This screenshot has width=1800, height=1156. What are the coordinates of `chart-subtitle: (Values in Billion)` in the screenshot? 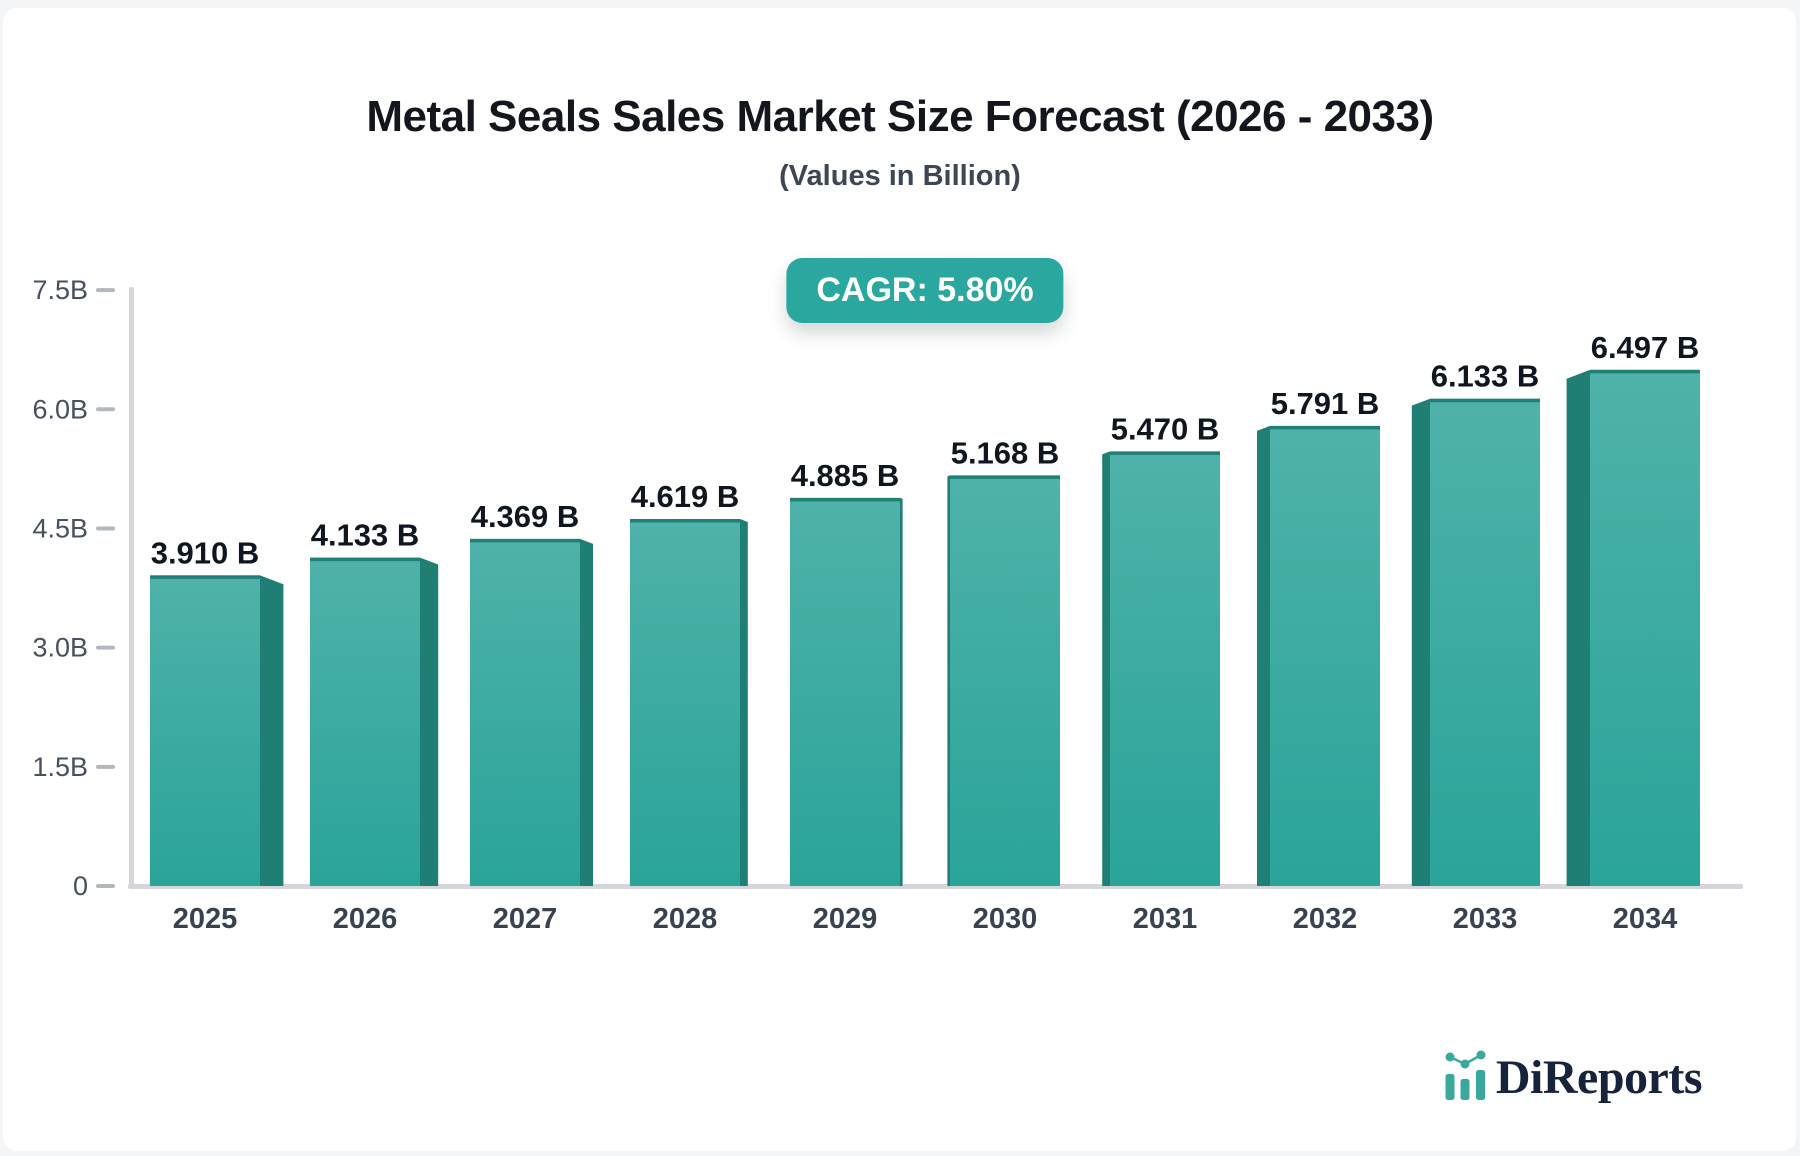 It's located at (900, 176).